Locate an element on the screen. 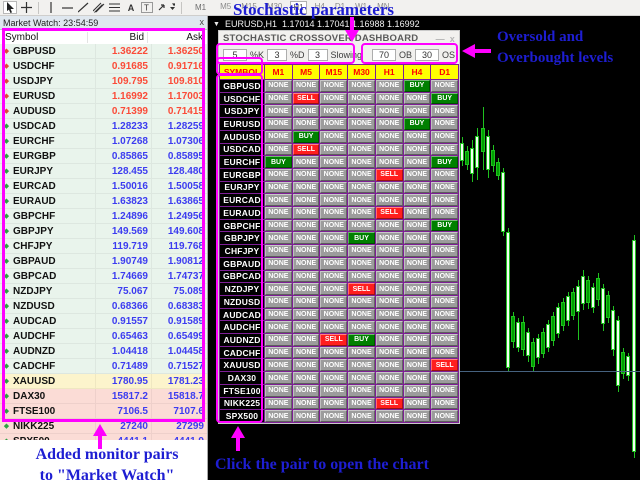  market-watch-row: ◆ AUDCAD 0.91557 0.91589 is located at coordinates (103, 321).